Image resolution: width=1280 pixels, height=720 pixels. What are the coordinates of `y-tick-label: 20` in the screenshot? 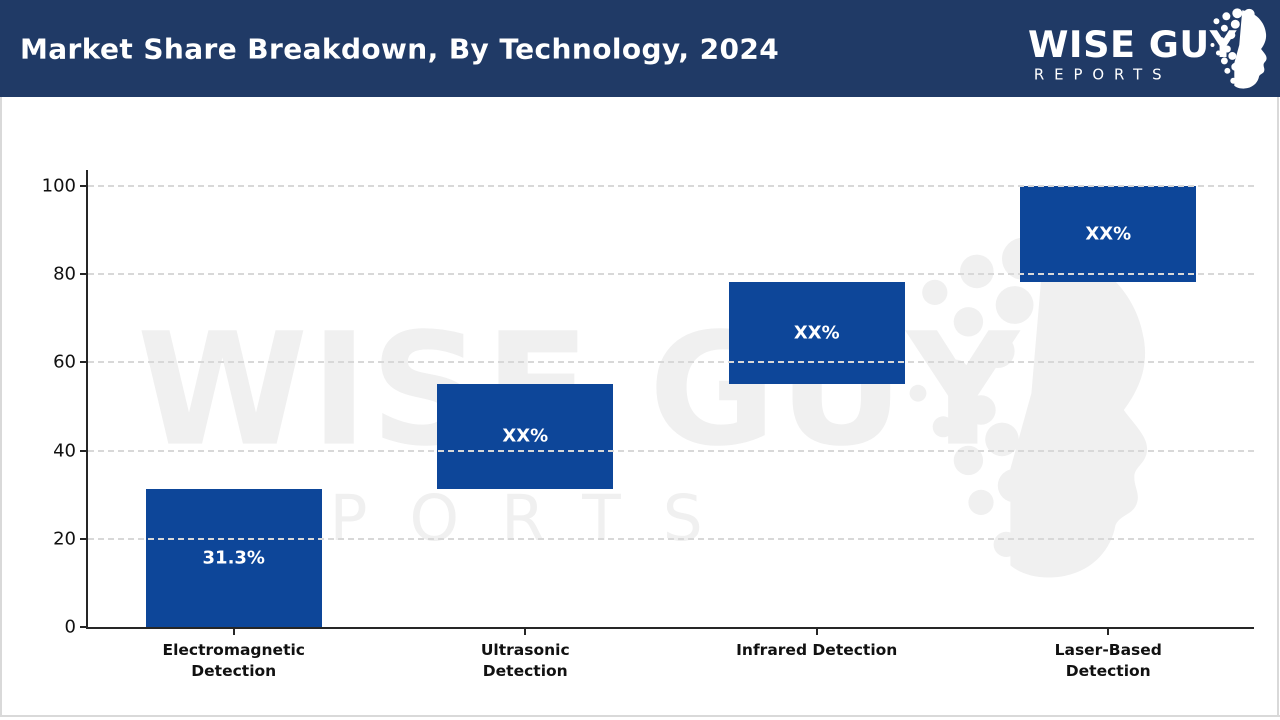 It's located at (64, 539).